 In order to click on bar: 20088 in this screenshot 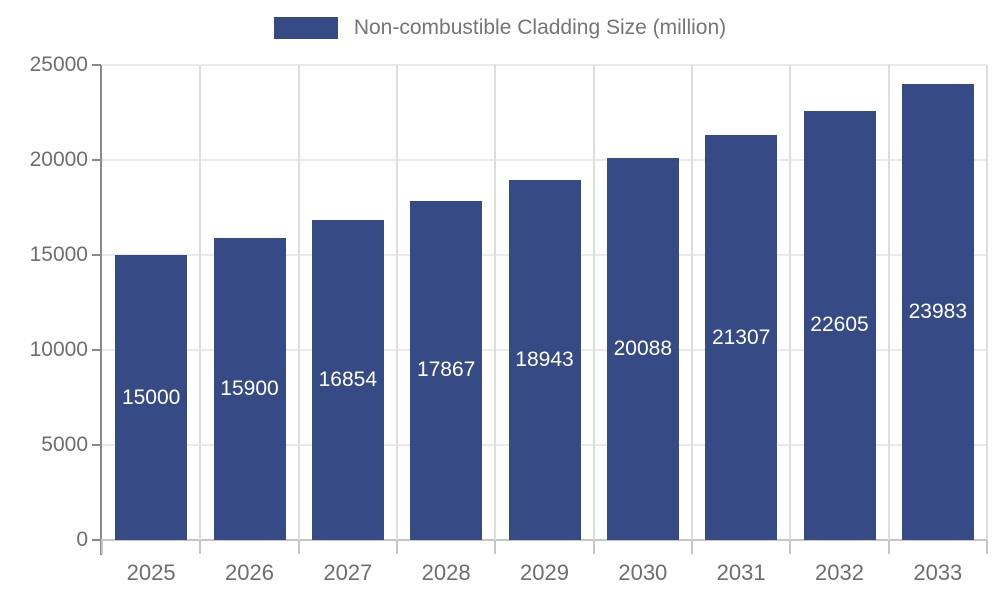, I will do `click(642, 349)`.